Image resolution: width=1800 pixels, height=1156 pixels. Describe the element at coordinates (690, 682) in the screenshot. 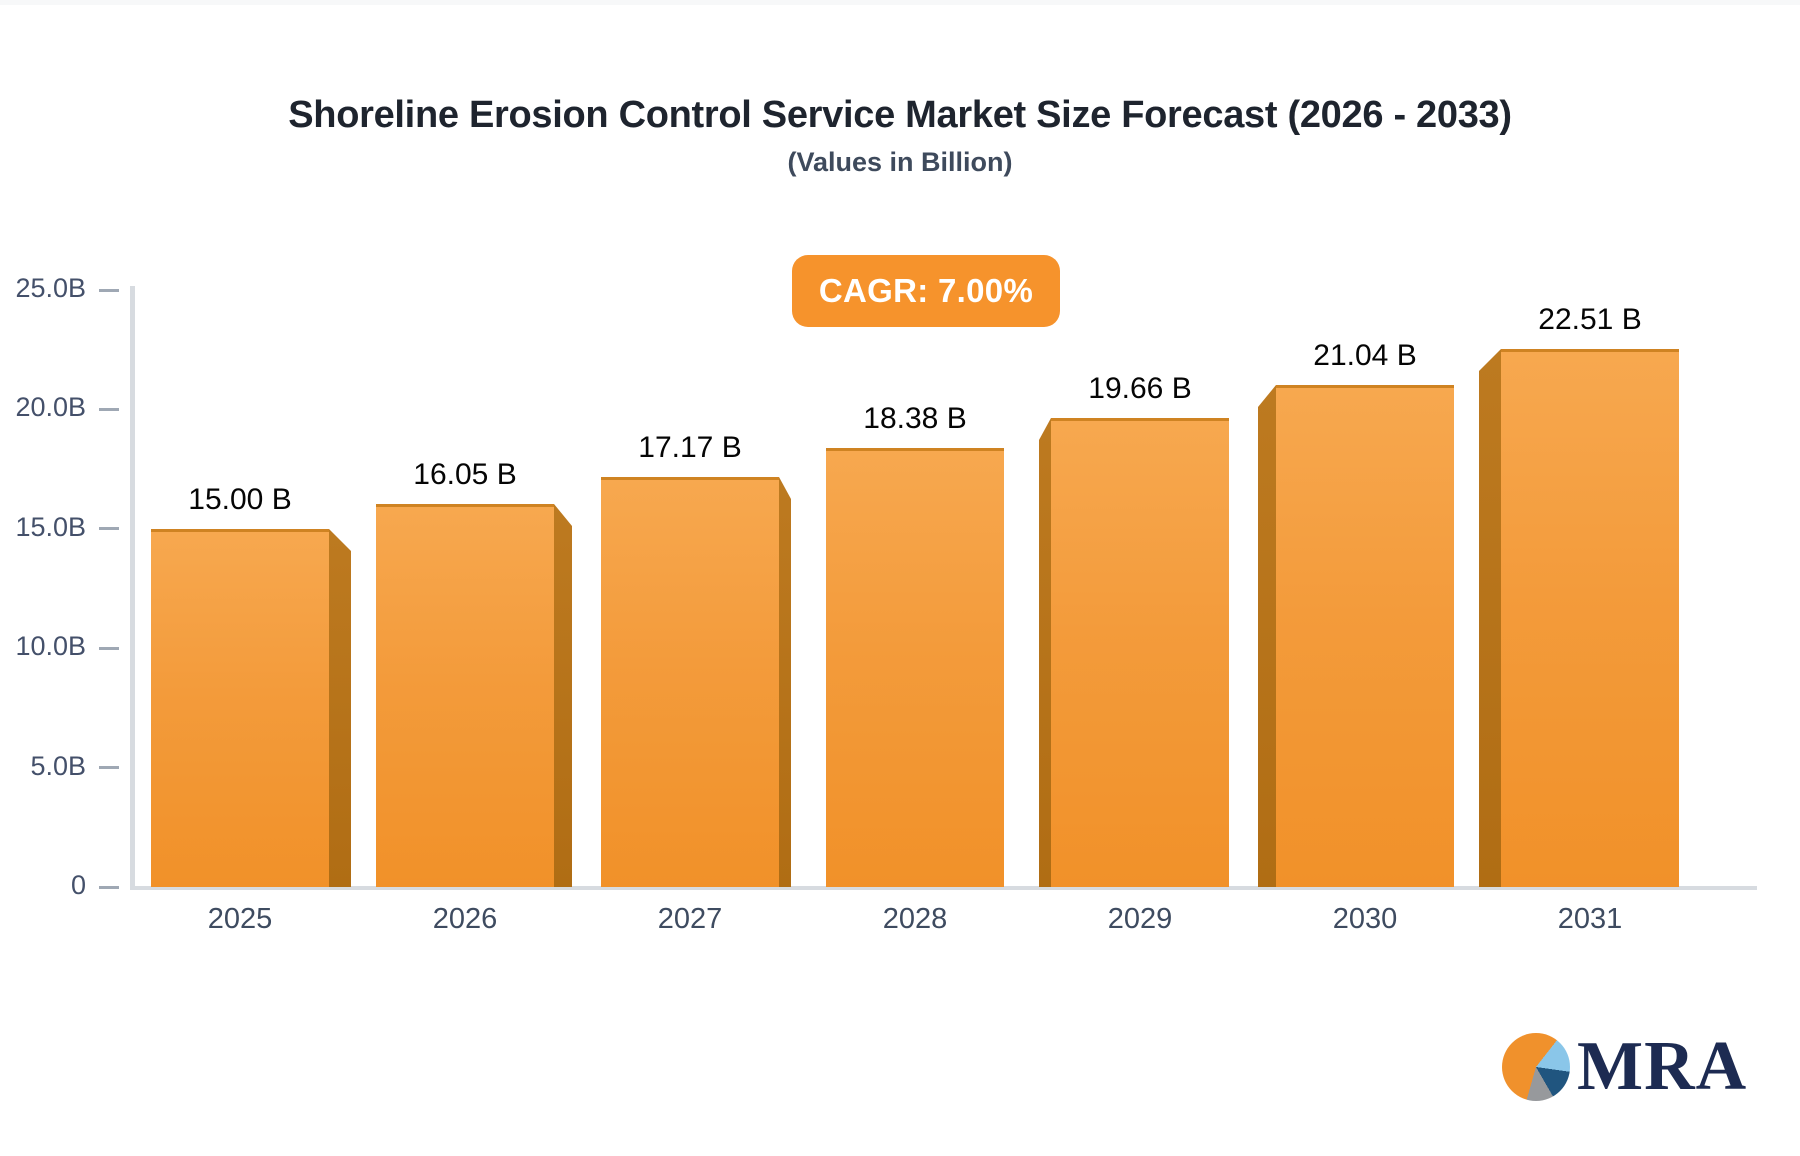

I see `bar-2027` at that location.